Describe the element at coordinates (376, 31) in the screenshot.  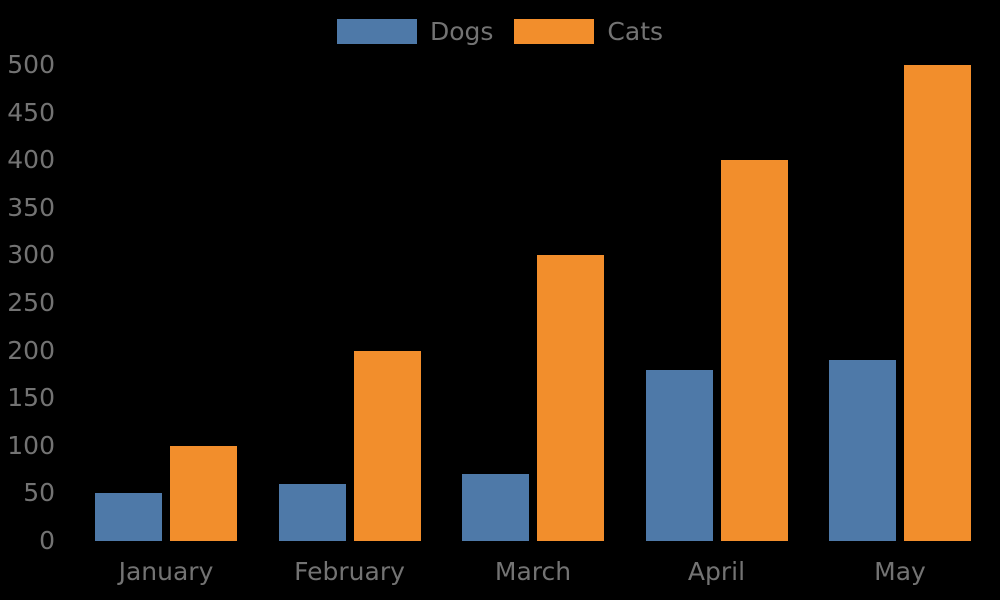
I see `legend-swatch-dogs` at that location.